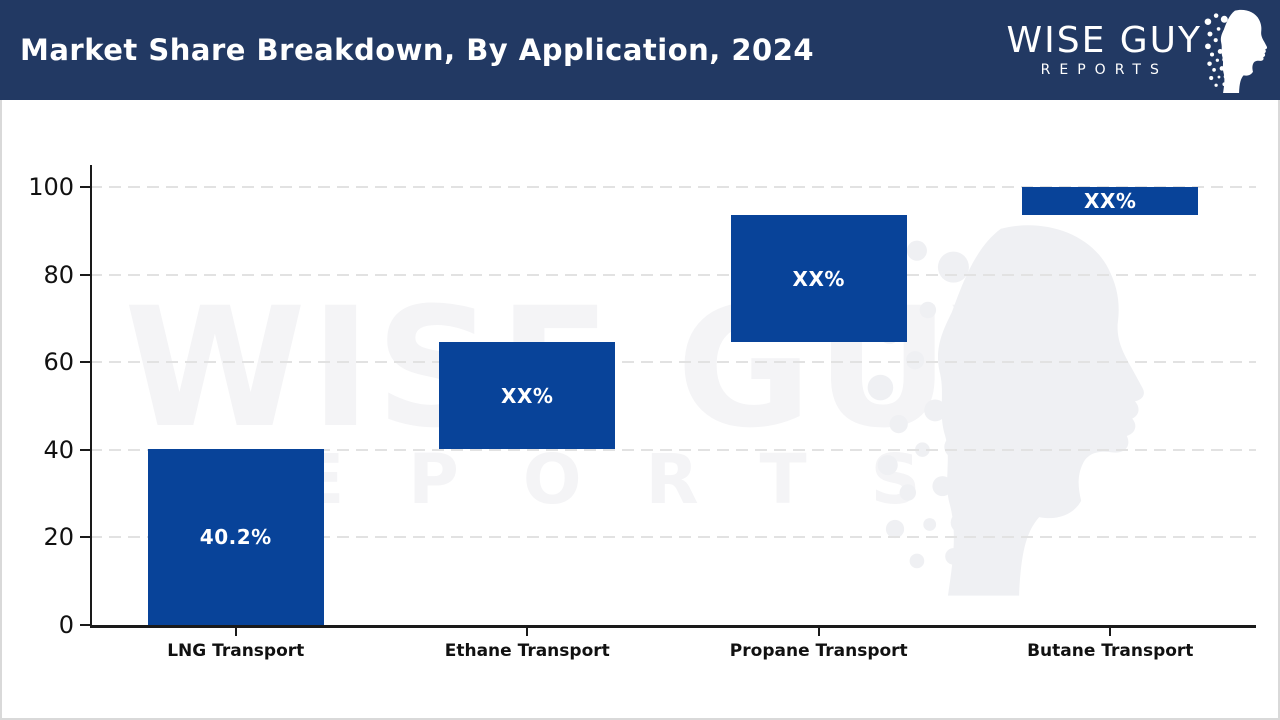 The width and height of the screenshot is (1280, 720). What do you see at coordinates (1104, 40) in the screenshot?
I see `logo-wordmark: WISE GUY` at bounding box center [1104, 40].